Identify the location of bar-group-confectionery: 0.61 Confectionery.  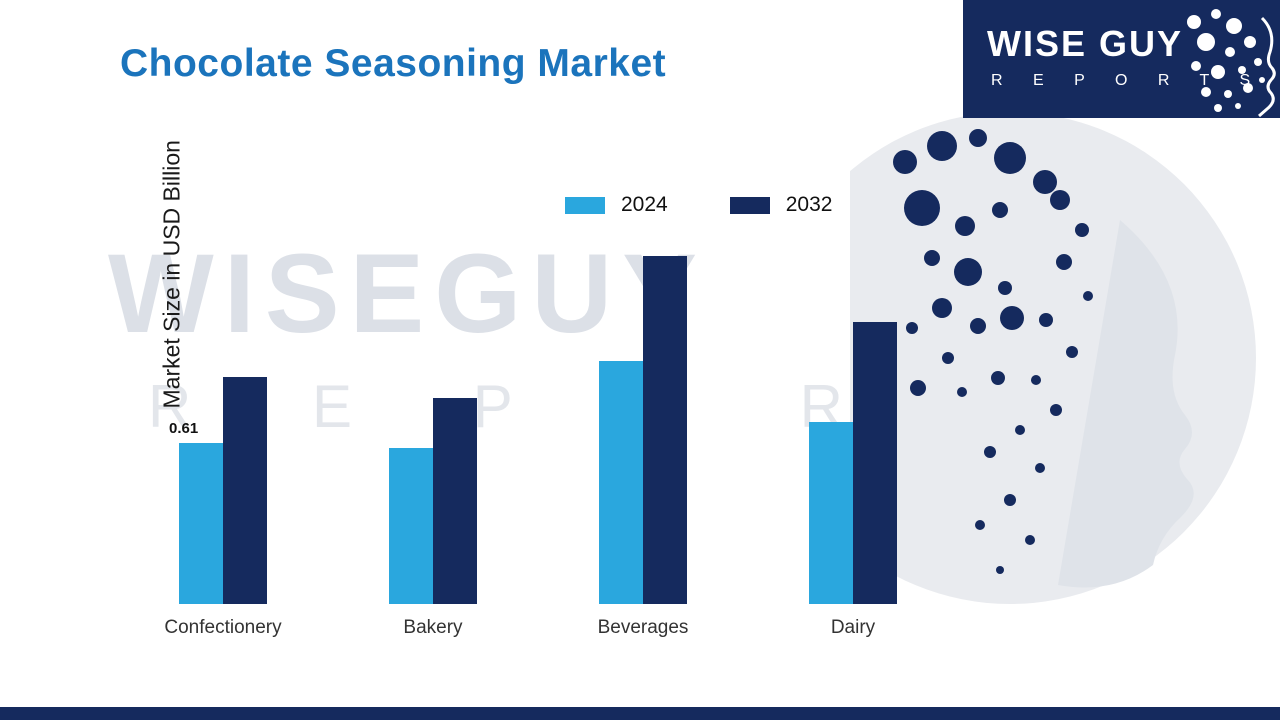
(223, 446).